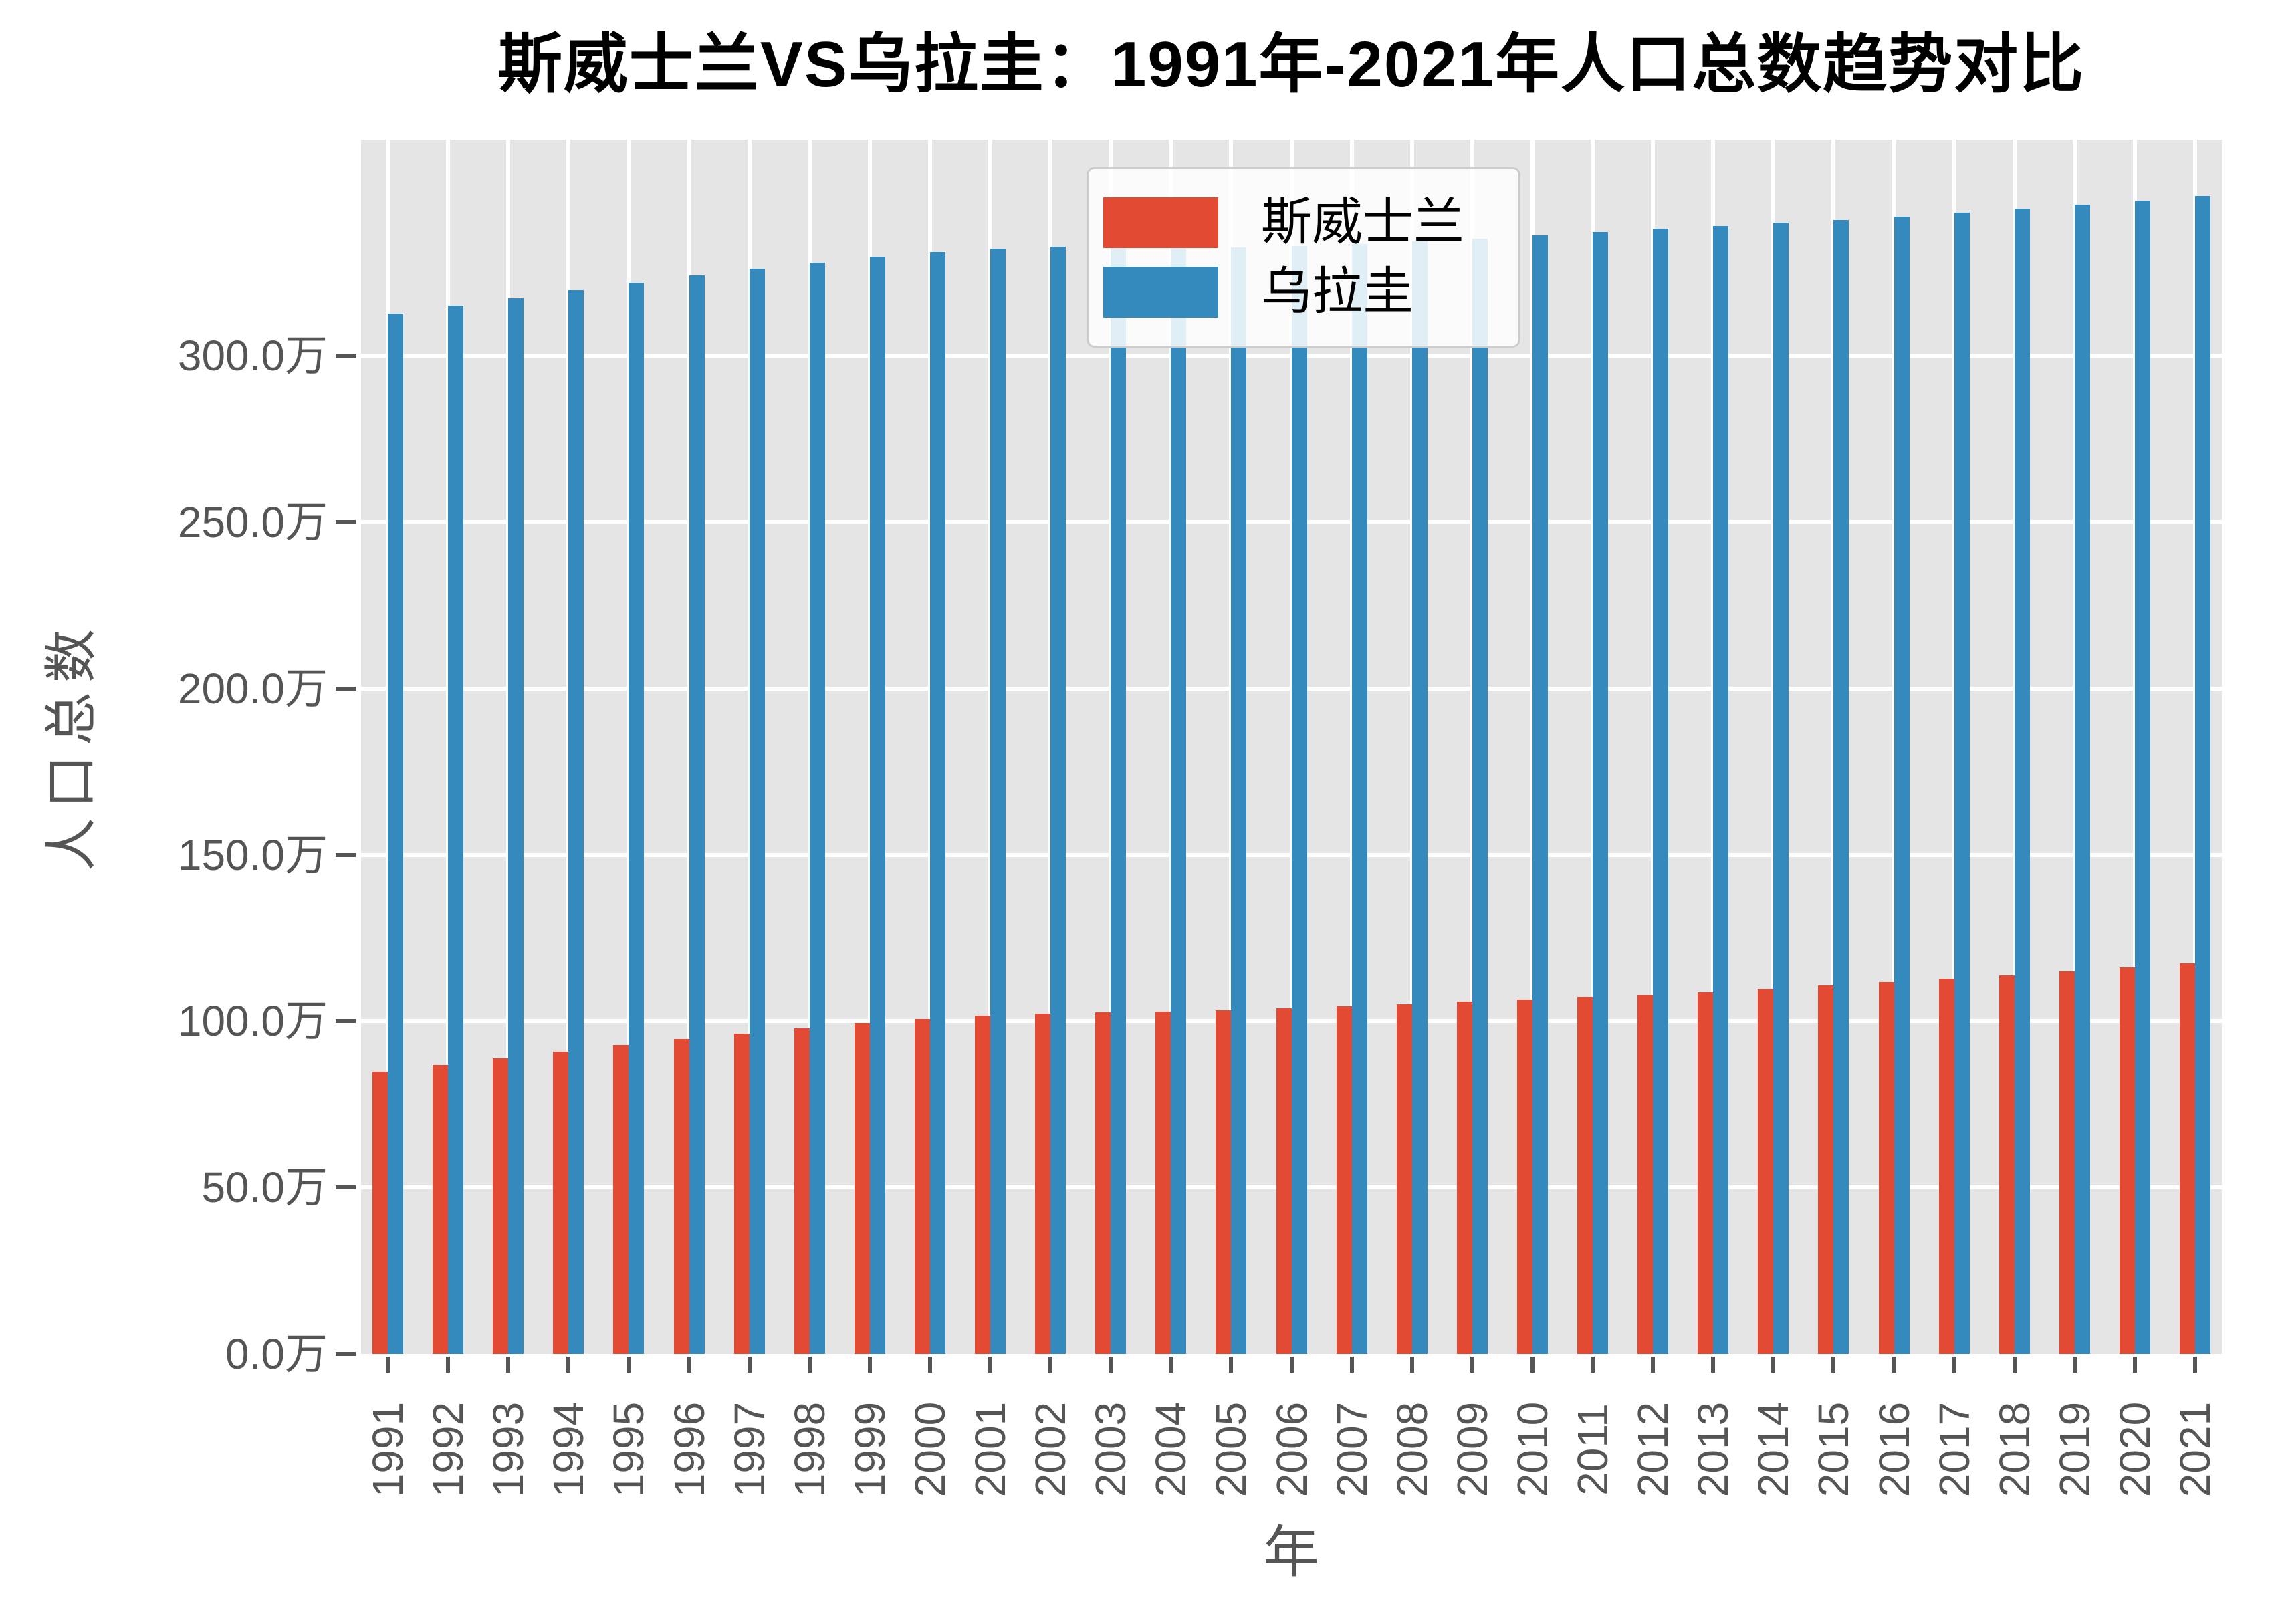 This screenshot has height=1624, width=2272. What do you see at coordinates (1179, 800) in the screenshot?
I see `bar-uruguay-2004` at bounding box center [1179, 800].